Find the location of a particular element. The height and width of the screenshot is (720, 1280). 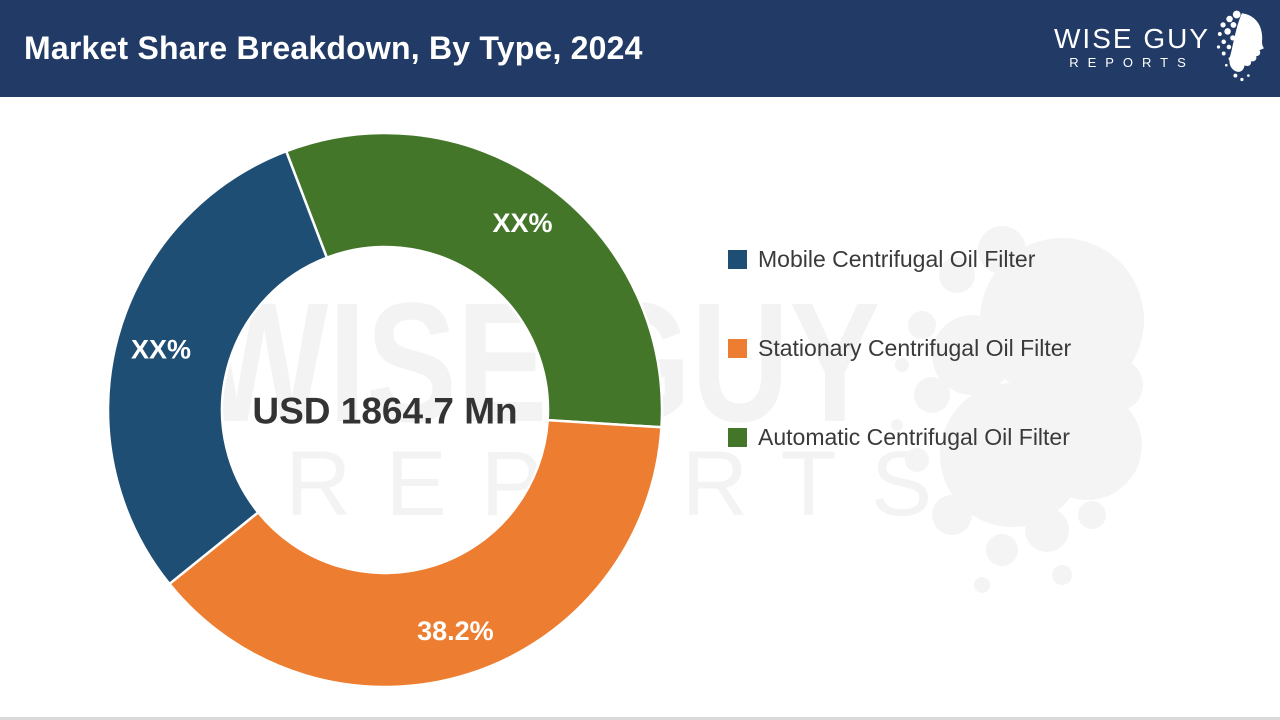

legend-swatch-stationary is located at coordinates (737, 348).